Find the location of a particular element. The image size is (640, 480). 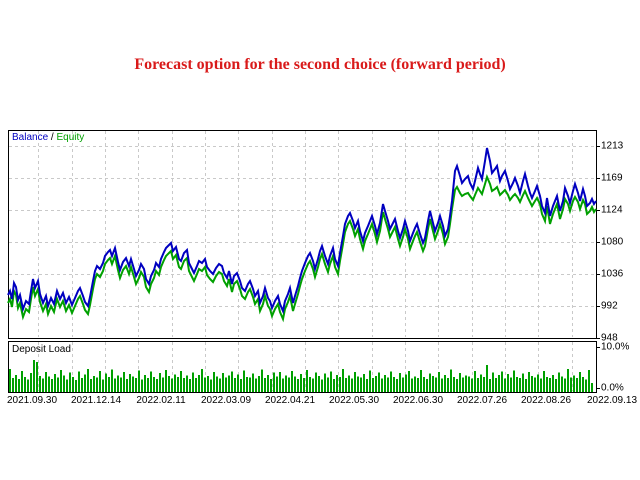

y-axis-label: 1080 is located at coordinates (612, 242).